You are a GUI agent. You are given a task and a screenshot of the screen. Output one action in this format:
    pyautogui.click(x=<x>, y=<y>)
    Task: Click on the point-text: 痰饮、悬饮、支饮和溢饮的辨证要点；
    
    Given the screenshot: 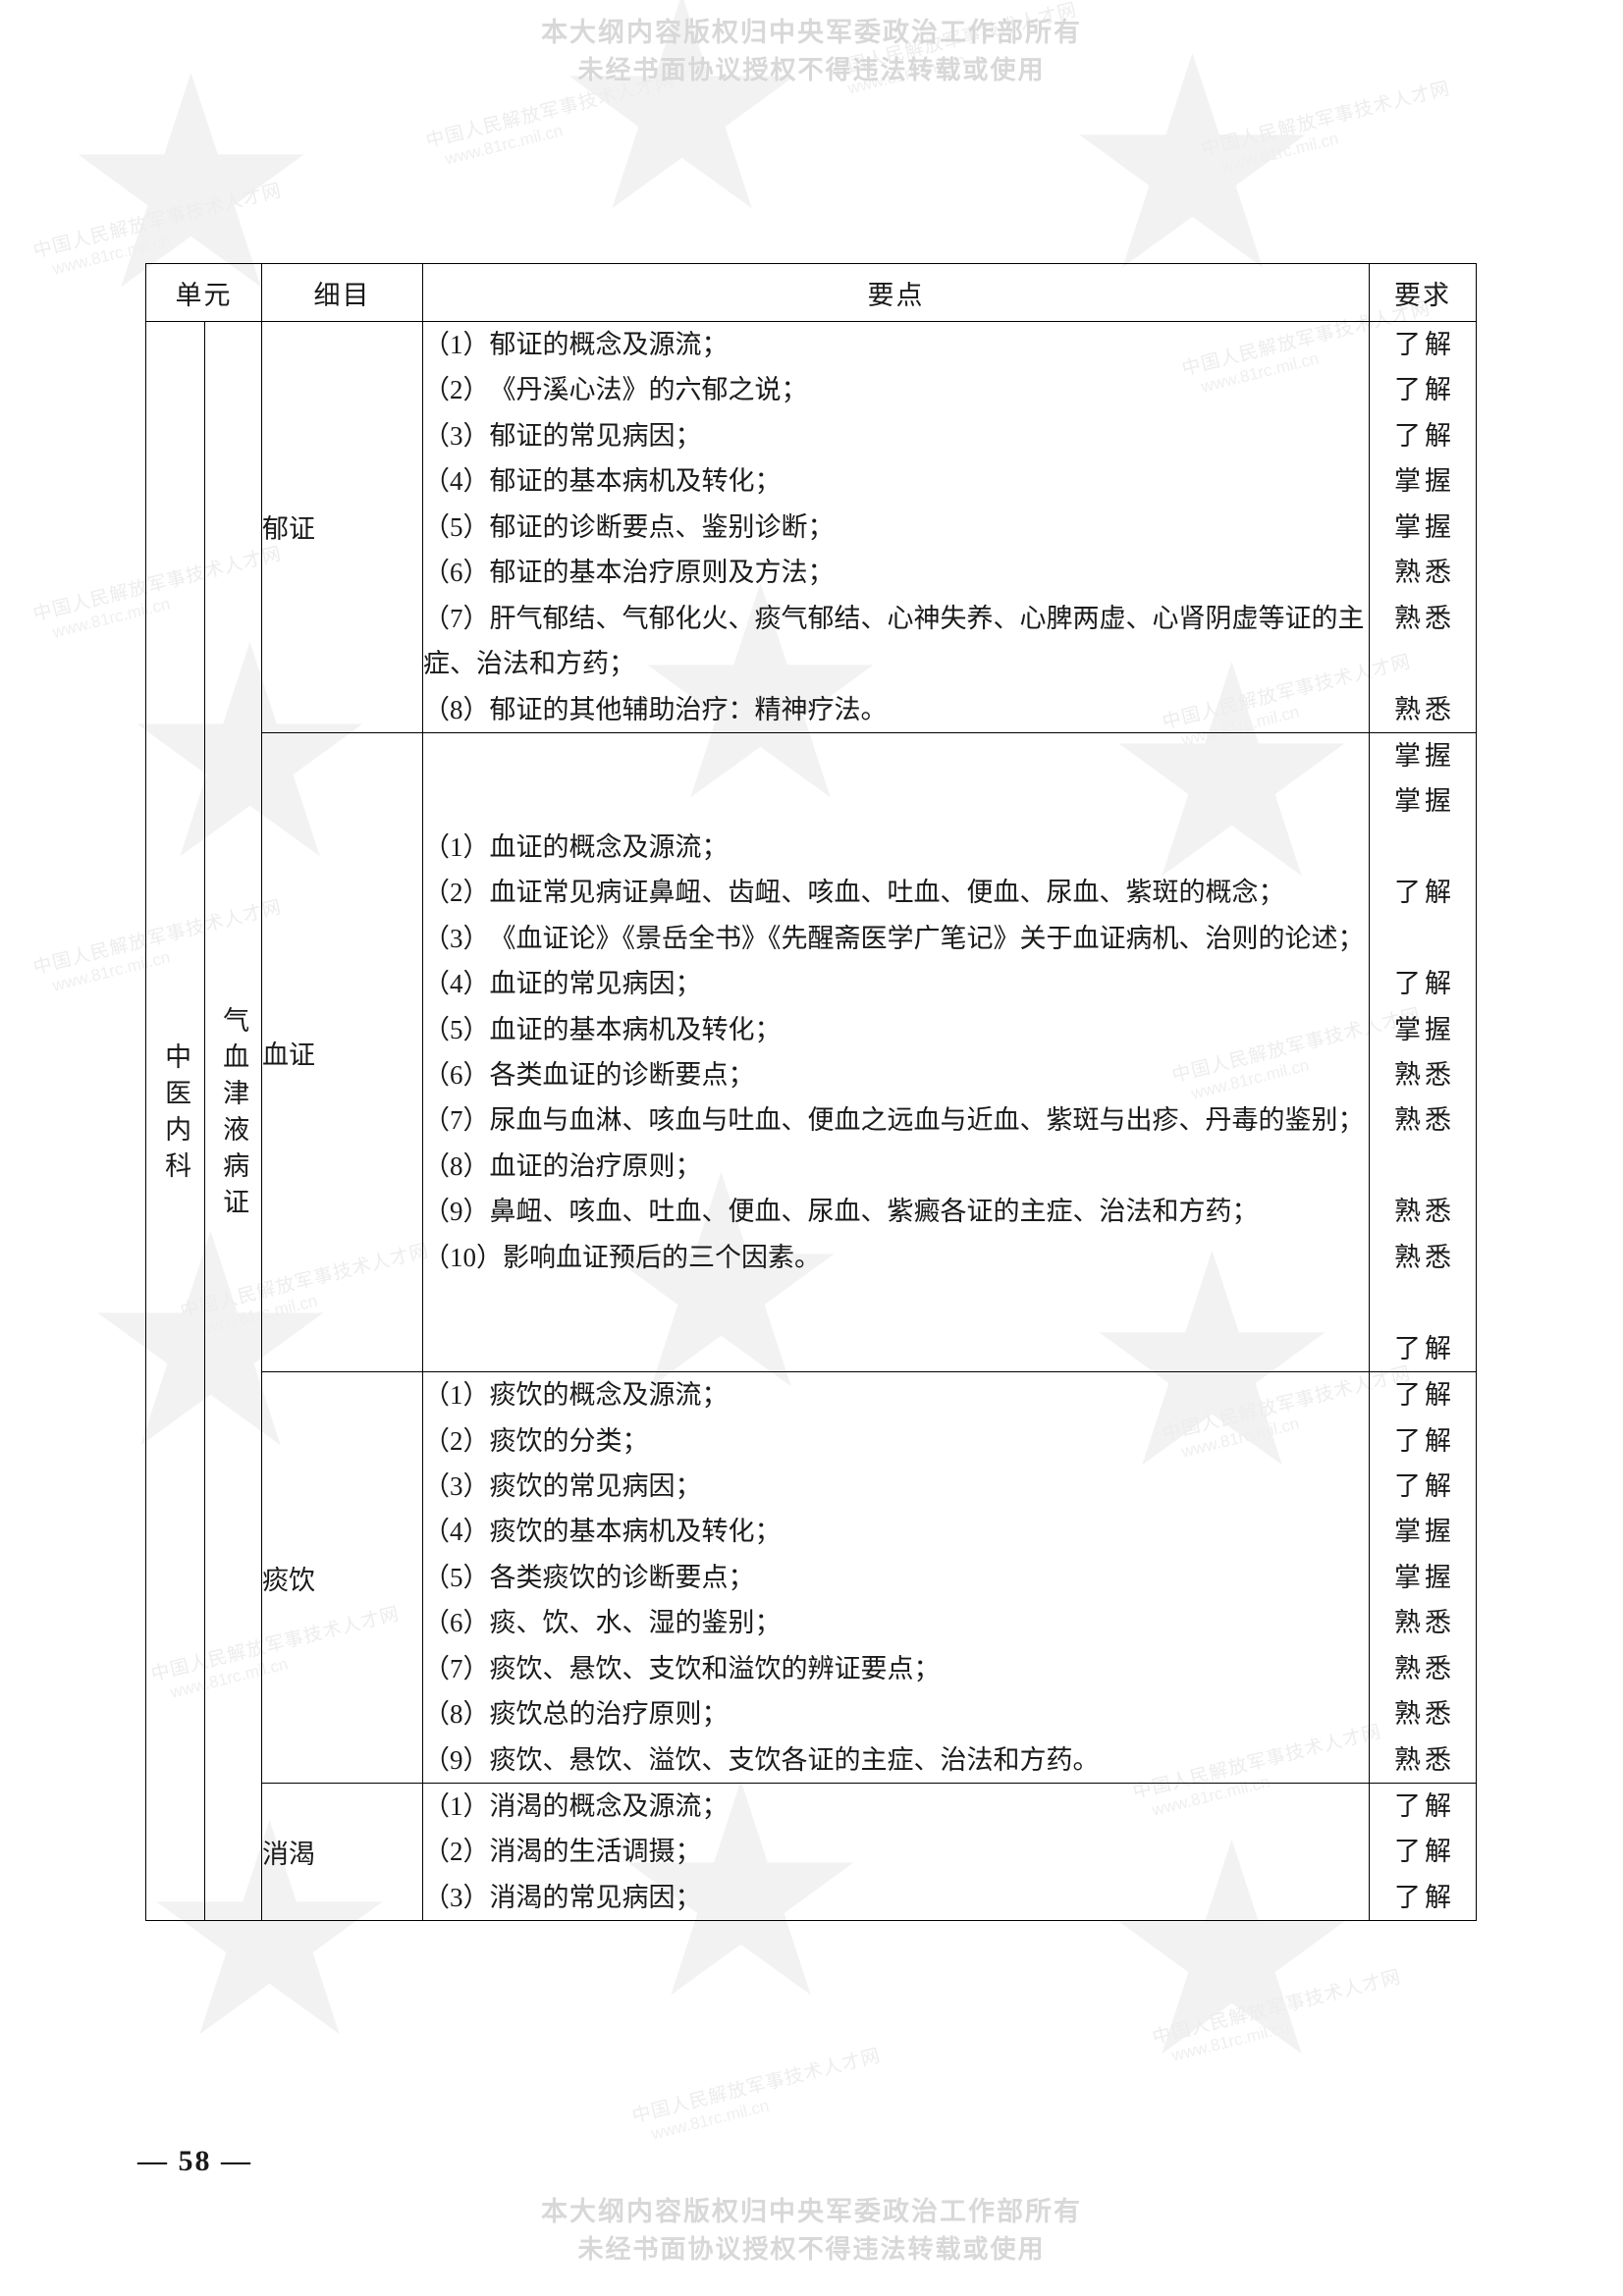 What is the action you would take?
    pyautogui.click(x=715, y=1668)
    